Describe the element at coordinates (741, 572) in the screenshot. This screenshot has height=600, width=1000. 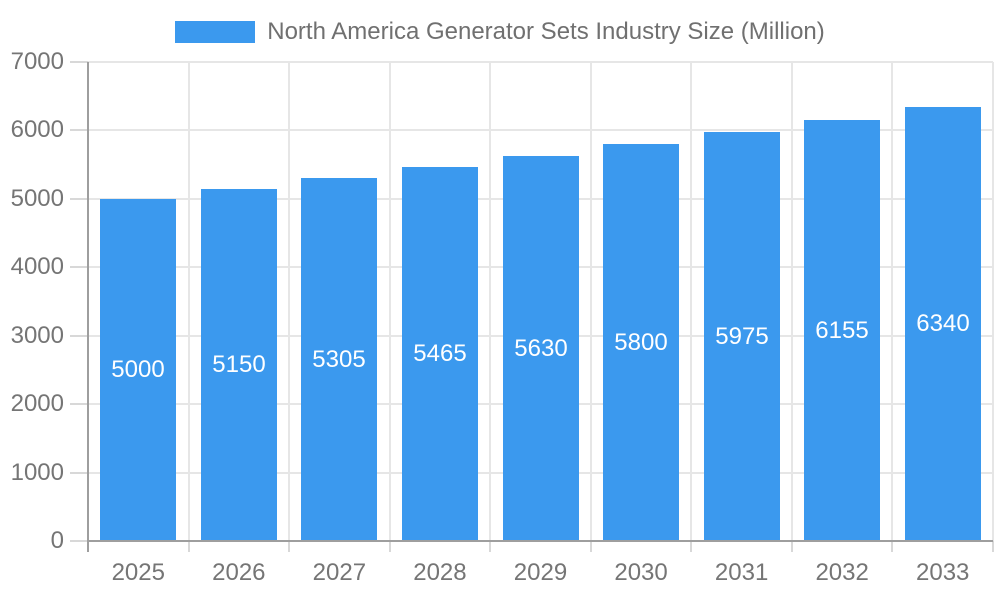
I see `x-axis-tick-label: 2031` at that location.